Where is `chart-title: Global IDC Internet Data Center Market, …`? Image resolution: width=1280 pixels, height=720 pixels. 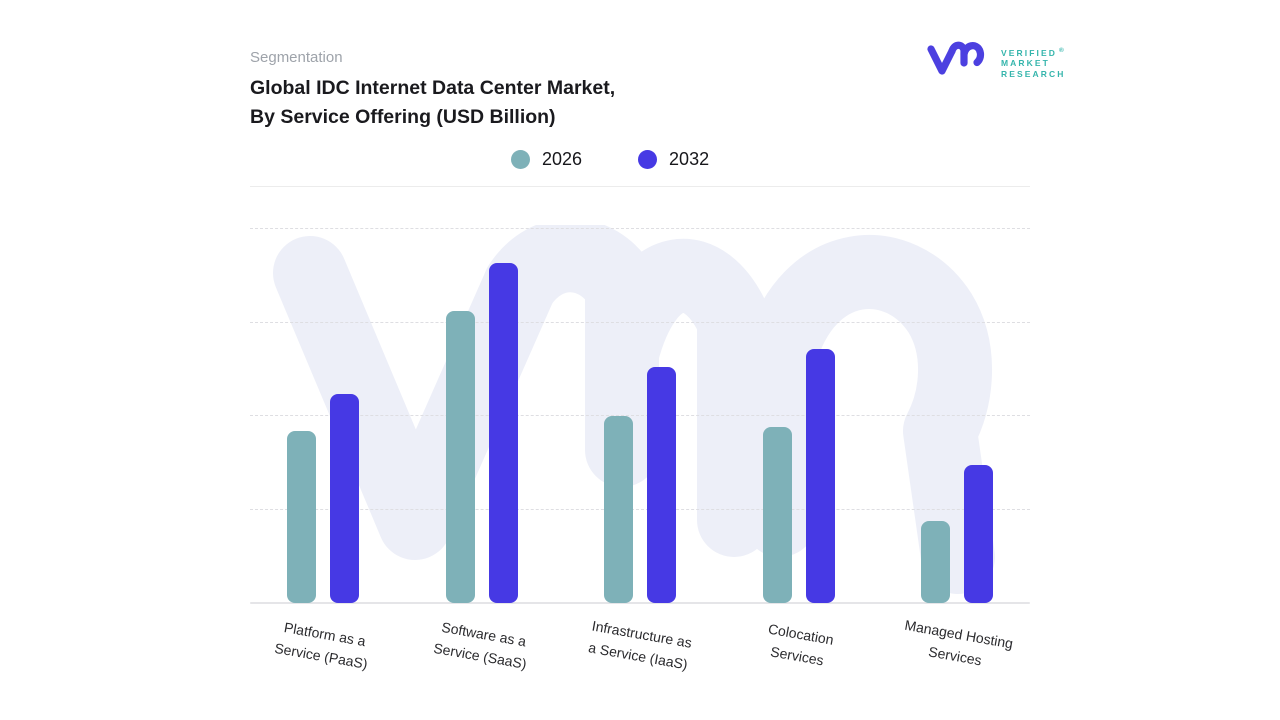 chart-title: Global IDC Internet Data Center Market, … is located at coordinates (432, 103).